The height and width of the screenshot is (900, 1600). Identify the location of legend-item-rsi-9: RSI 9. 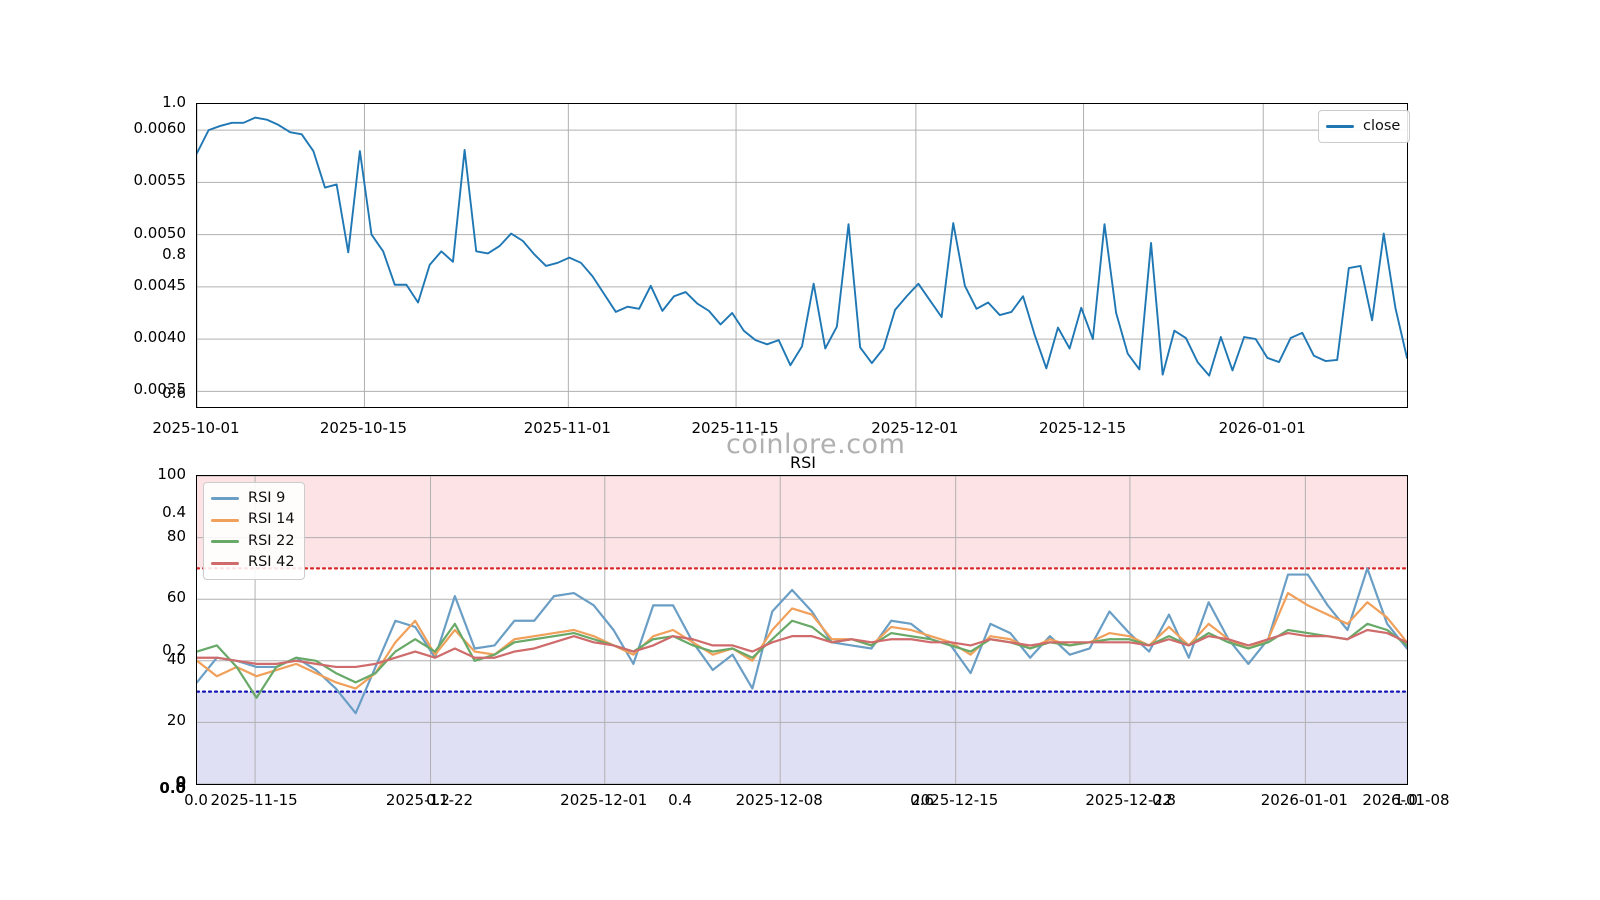
(253, 498).